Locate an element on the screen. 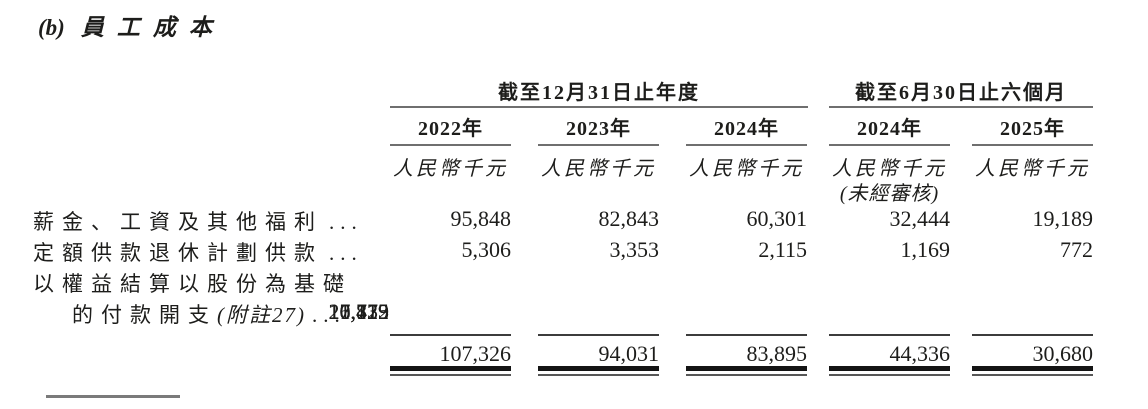  col-header-2024: 2024年 is located at coordinates (746, 129).